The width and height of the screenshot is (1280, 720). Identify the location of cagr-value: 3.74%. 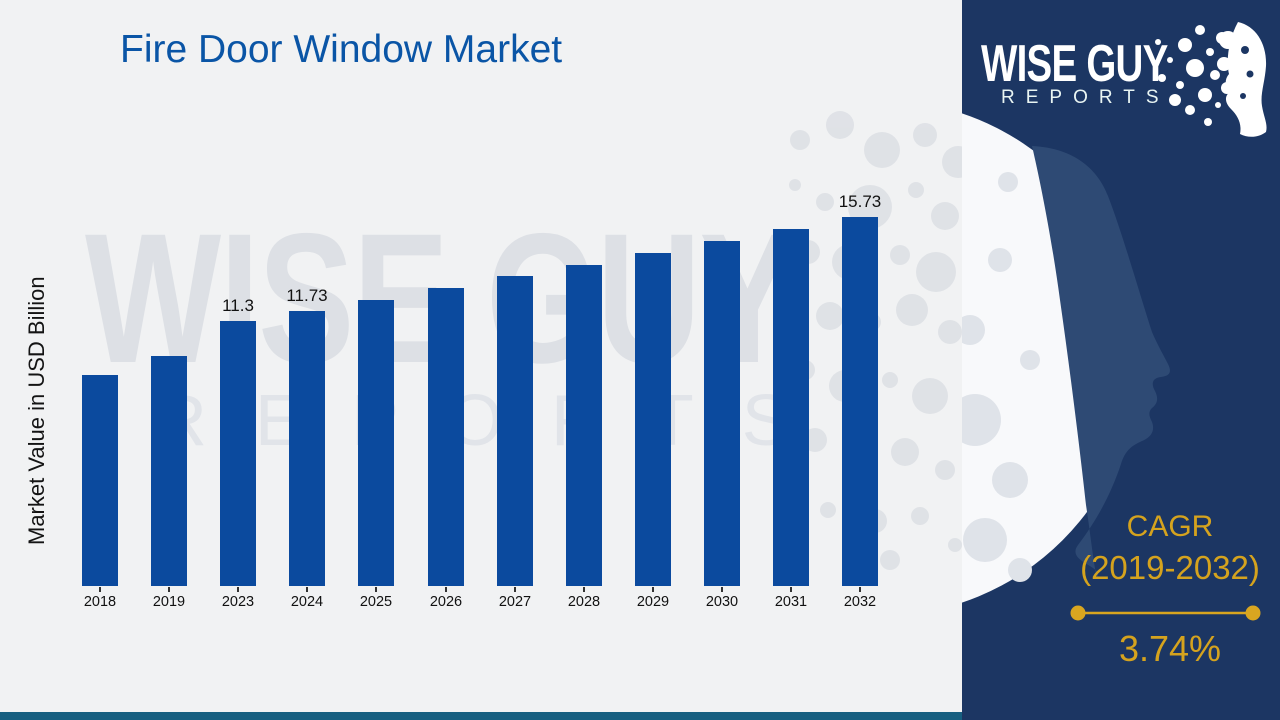
(1170, 648).